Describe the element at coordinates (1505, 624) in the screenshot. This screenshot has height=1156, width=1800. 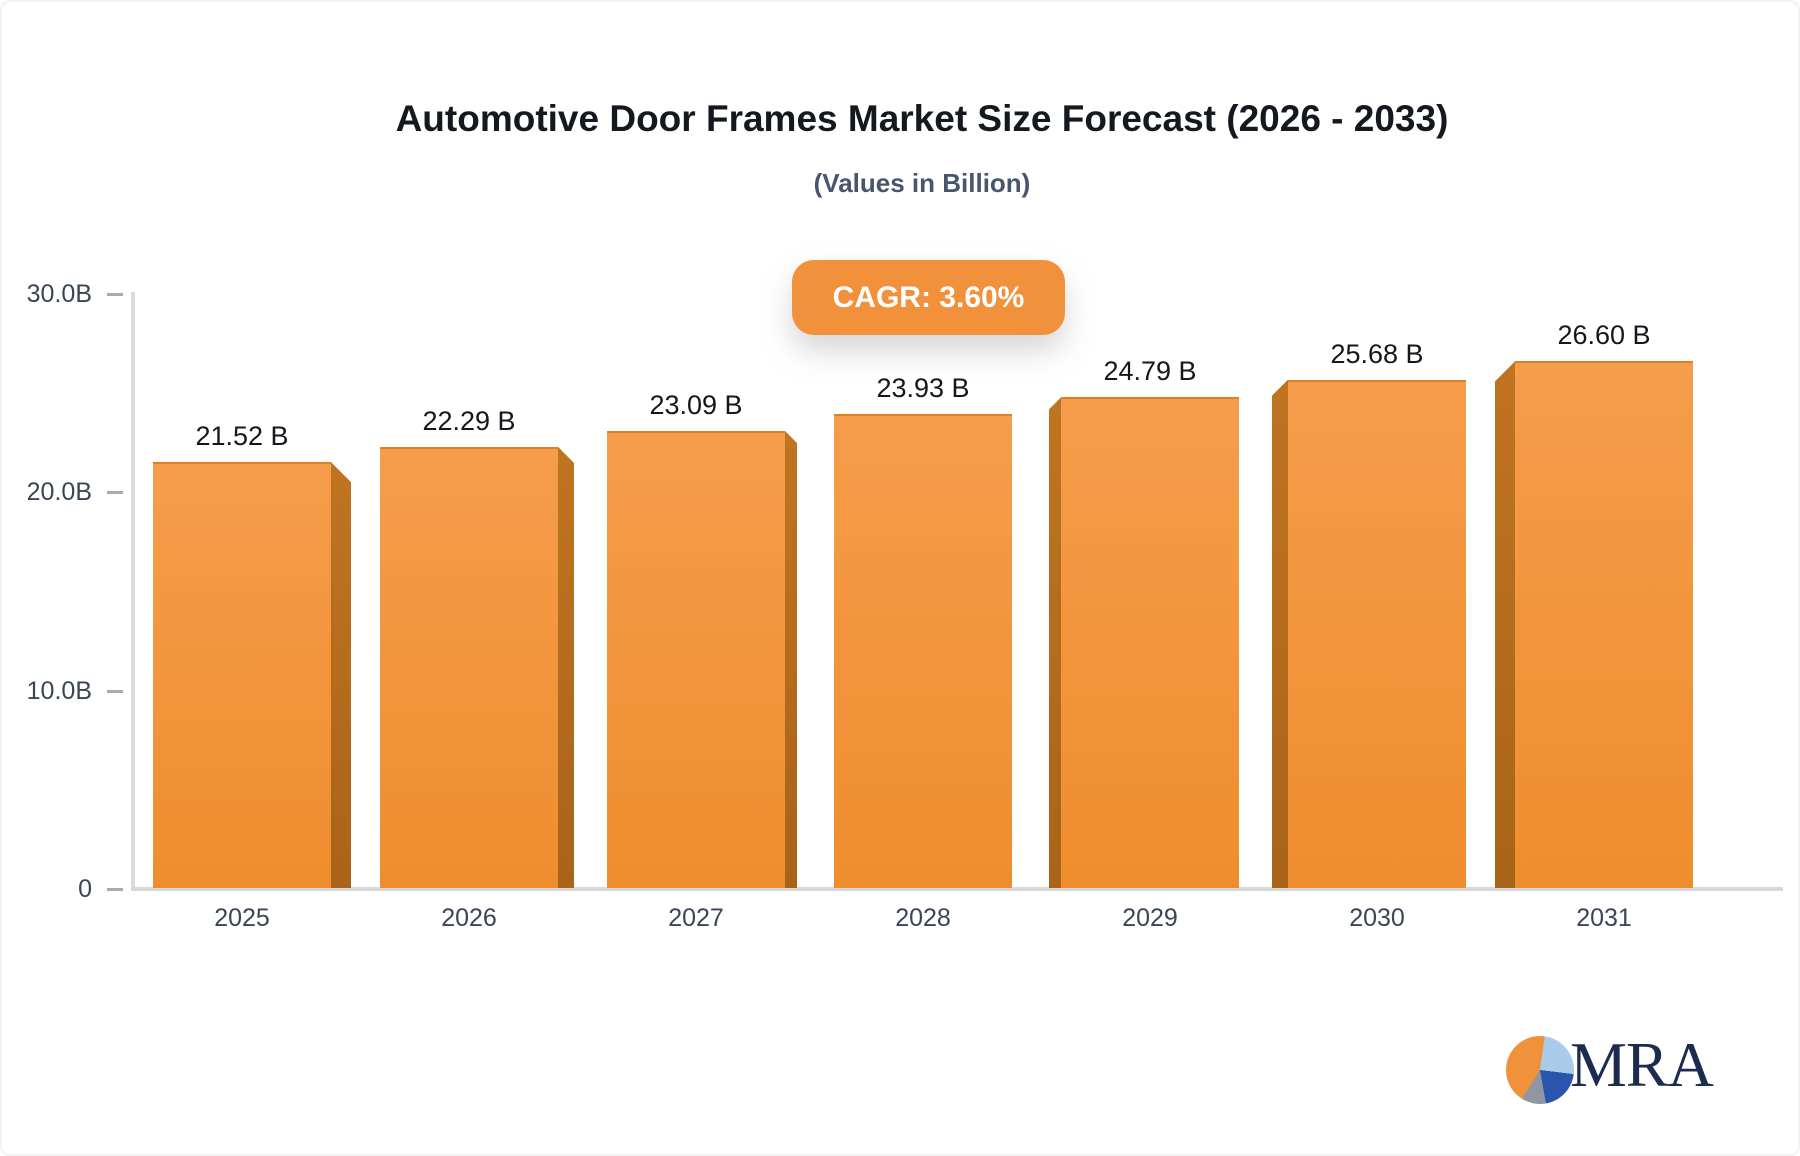
I see `bar-3d-side-2031` at that location.